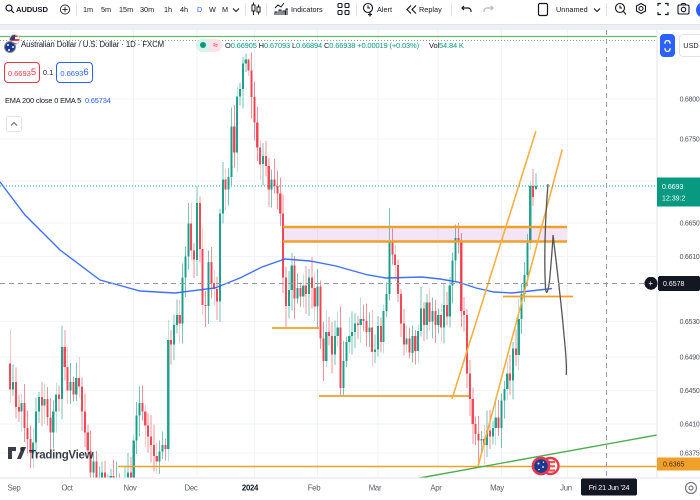 The width and height of the screenshot is (700, 500). What do you see at coordinates (690, 223) in the screenshot?
I see `svg-text: 0.6650` at bounding box center [690, 223].